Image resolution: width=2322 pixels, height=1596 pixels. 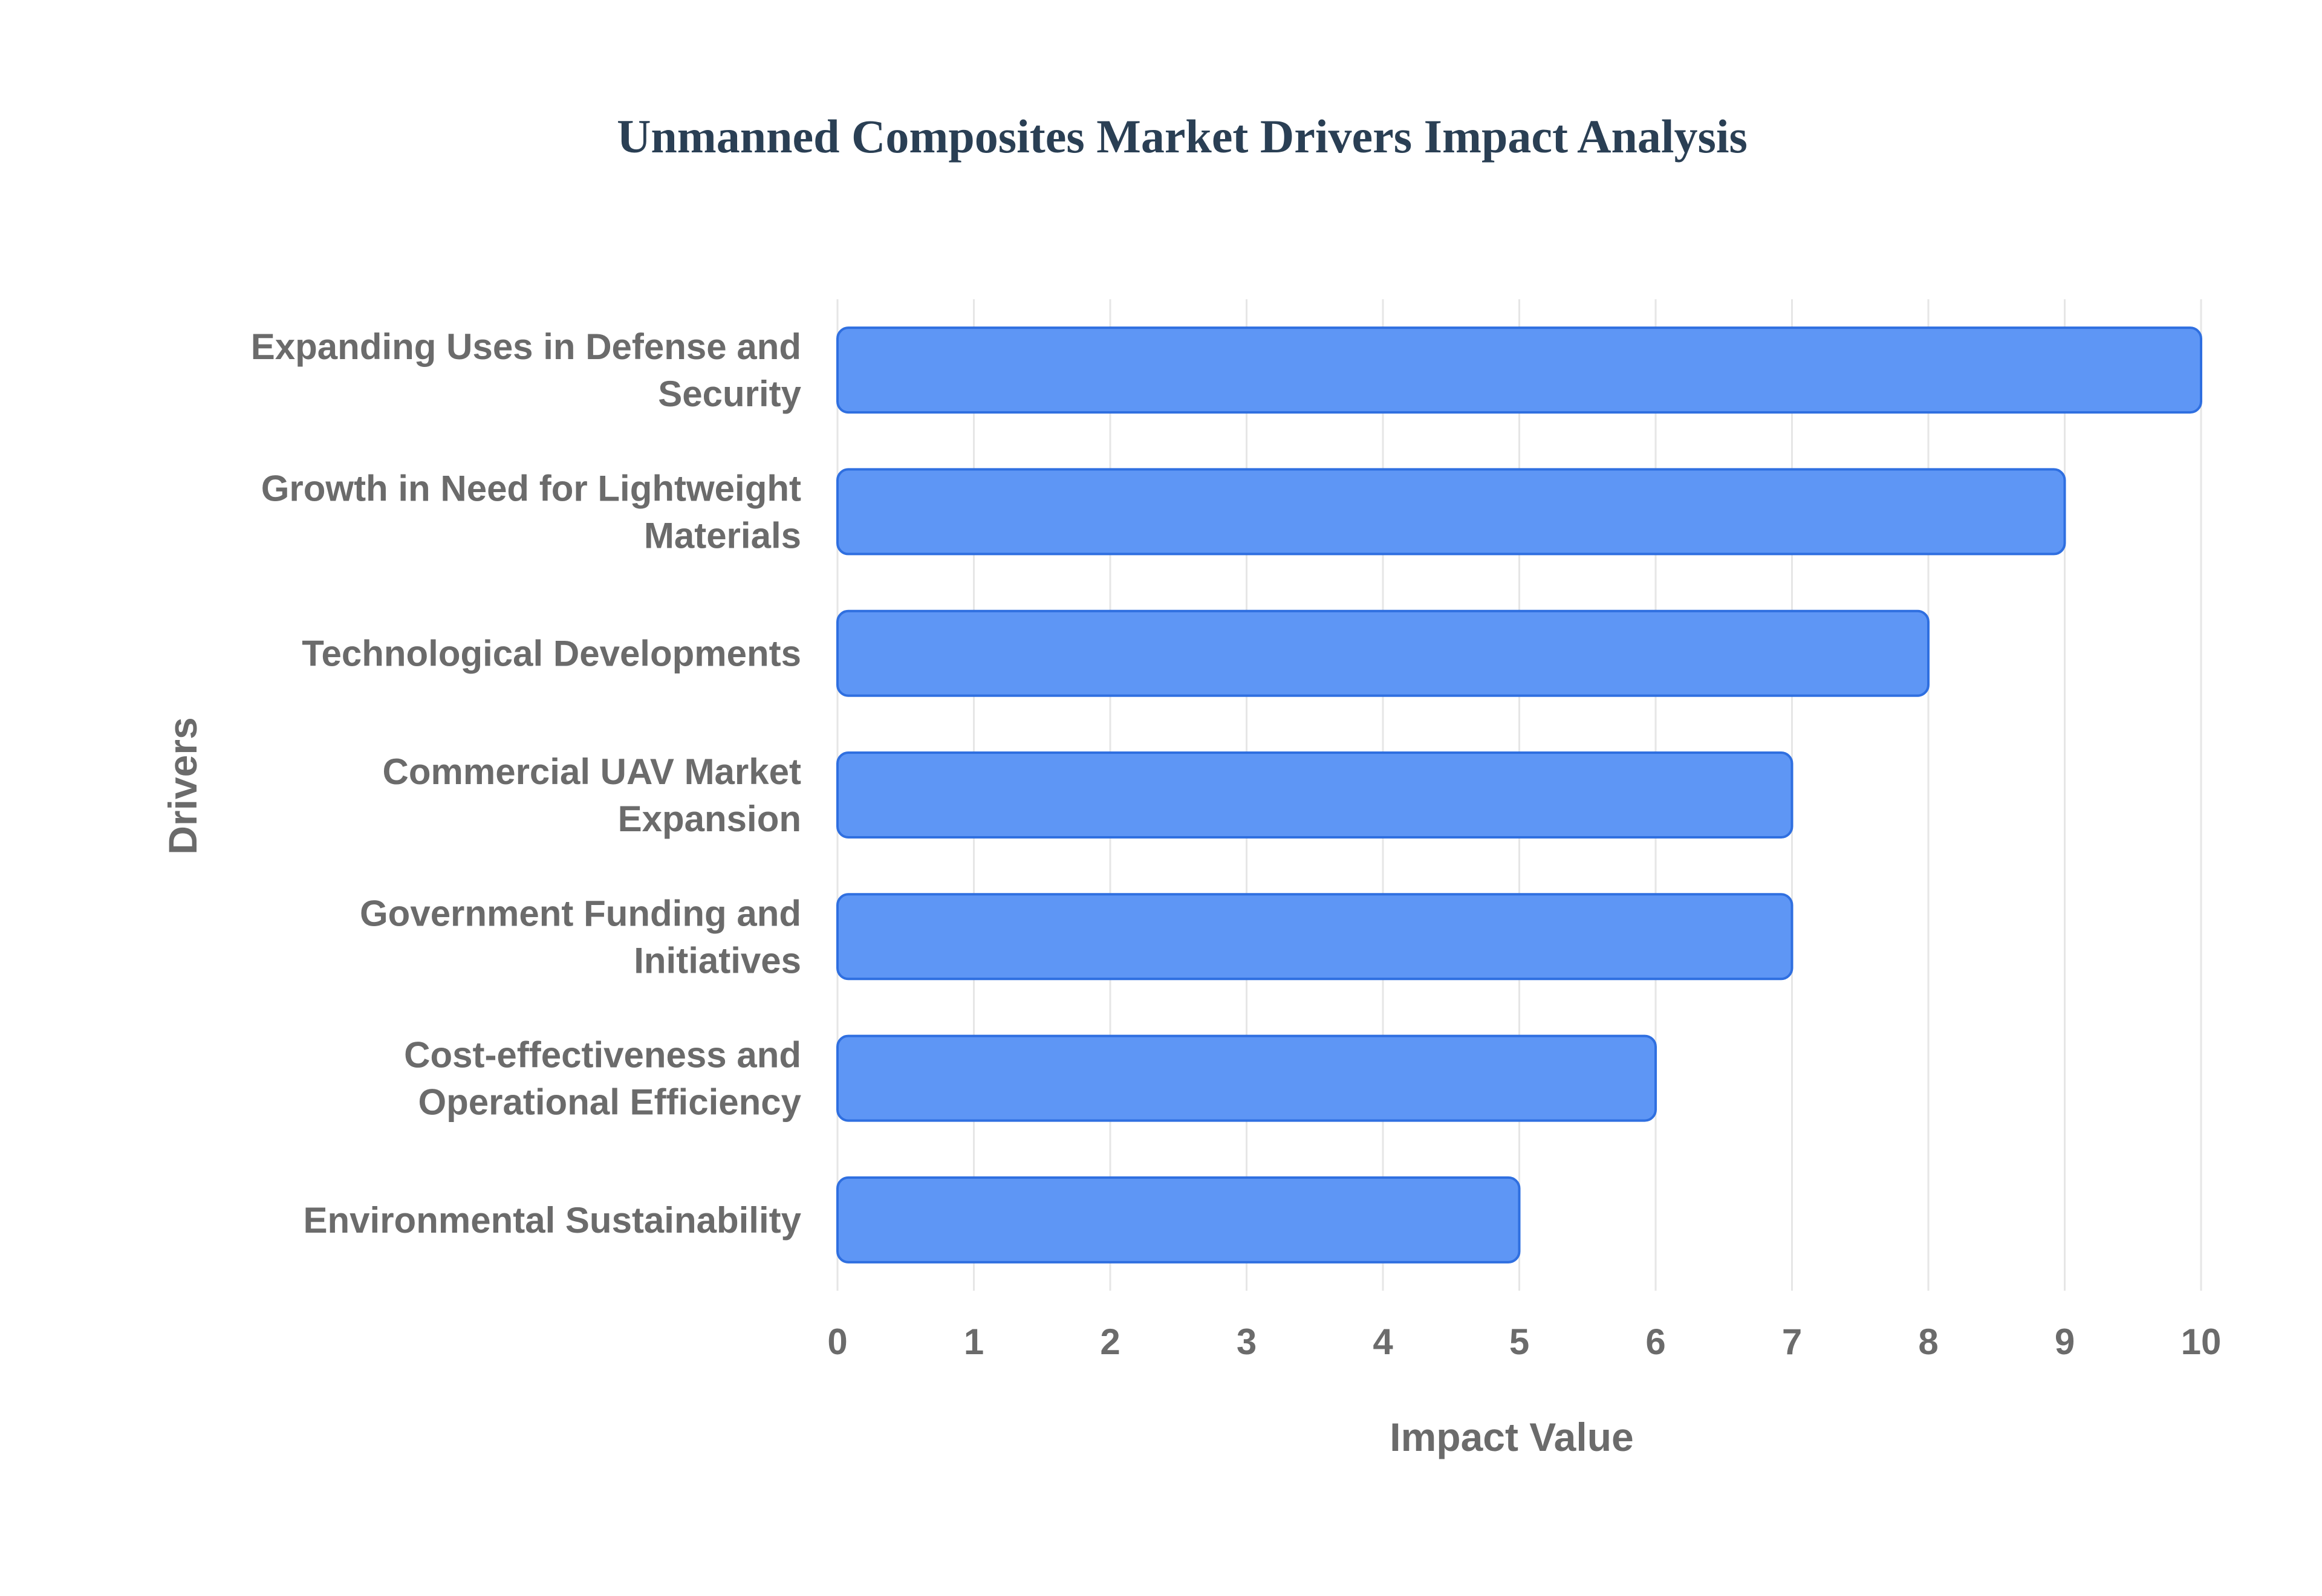 I want to click on x-tick-labels: 0 1 2 3 4 5 6 7 8 9 10, so click(x=1524, y=1342).